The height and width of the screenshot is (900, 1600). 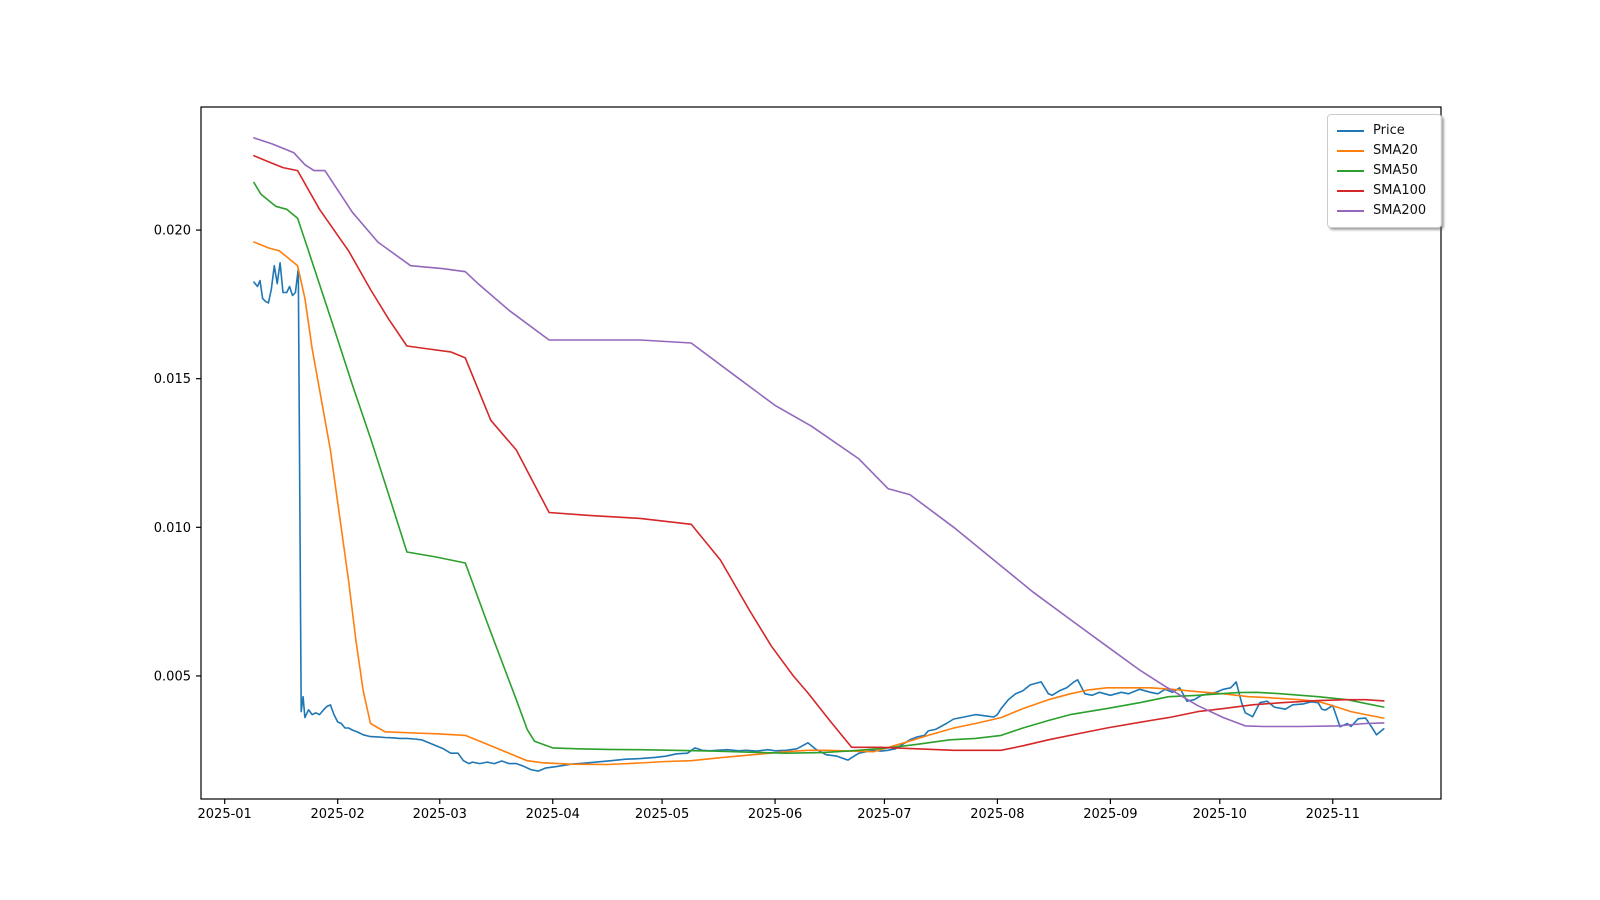 What do you see at coordinates (553, 814) in the screenshot?
I see `x-tick-label: 2025-04` at bounding box center [553, 814].